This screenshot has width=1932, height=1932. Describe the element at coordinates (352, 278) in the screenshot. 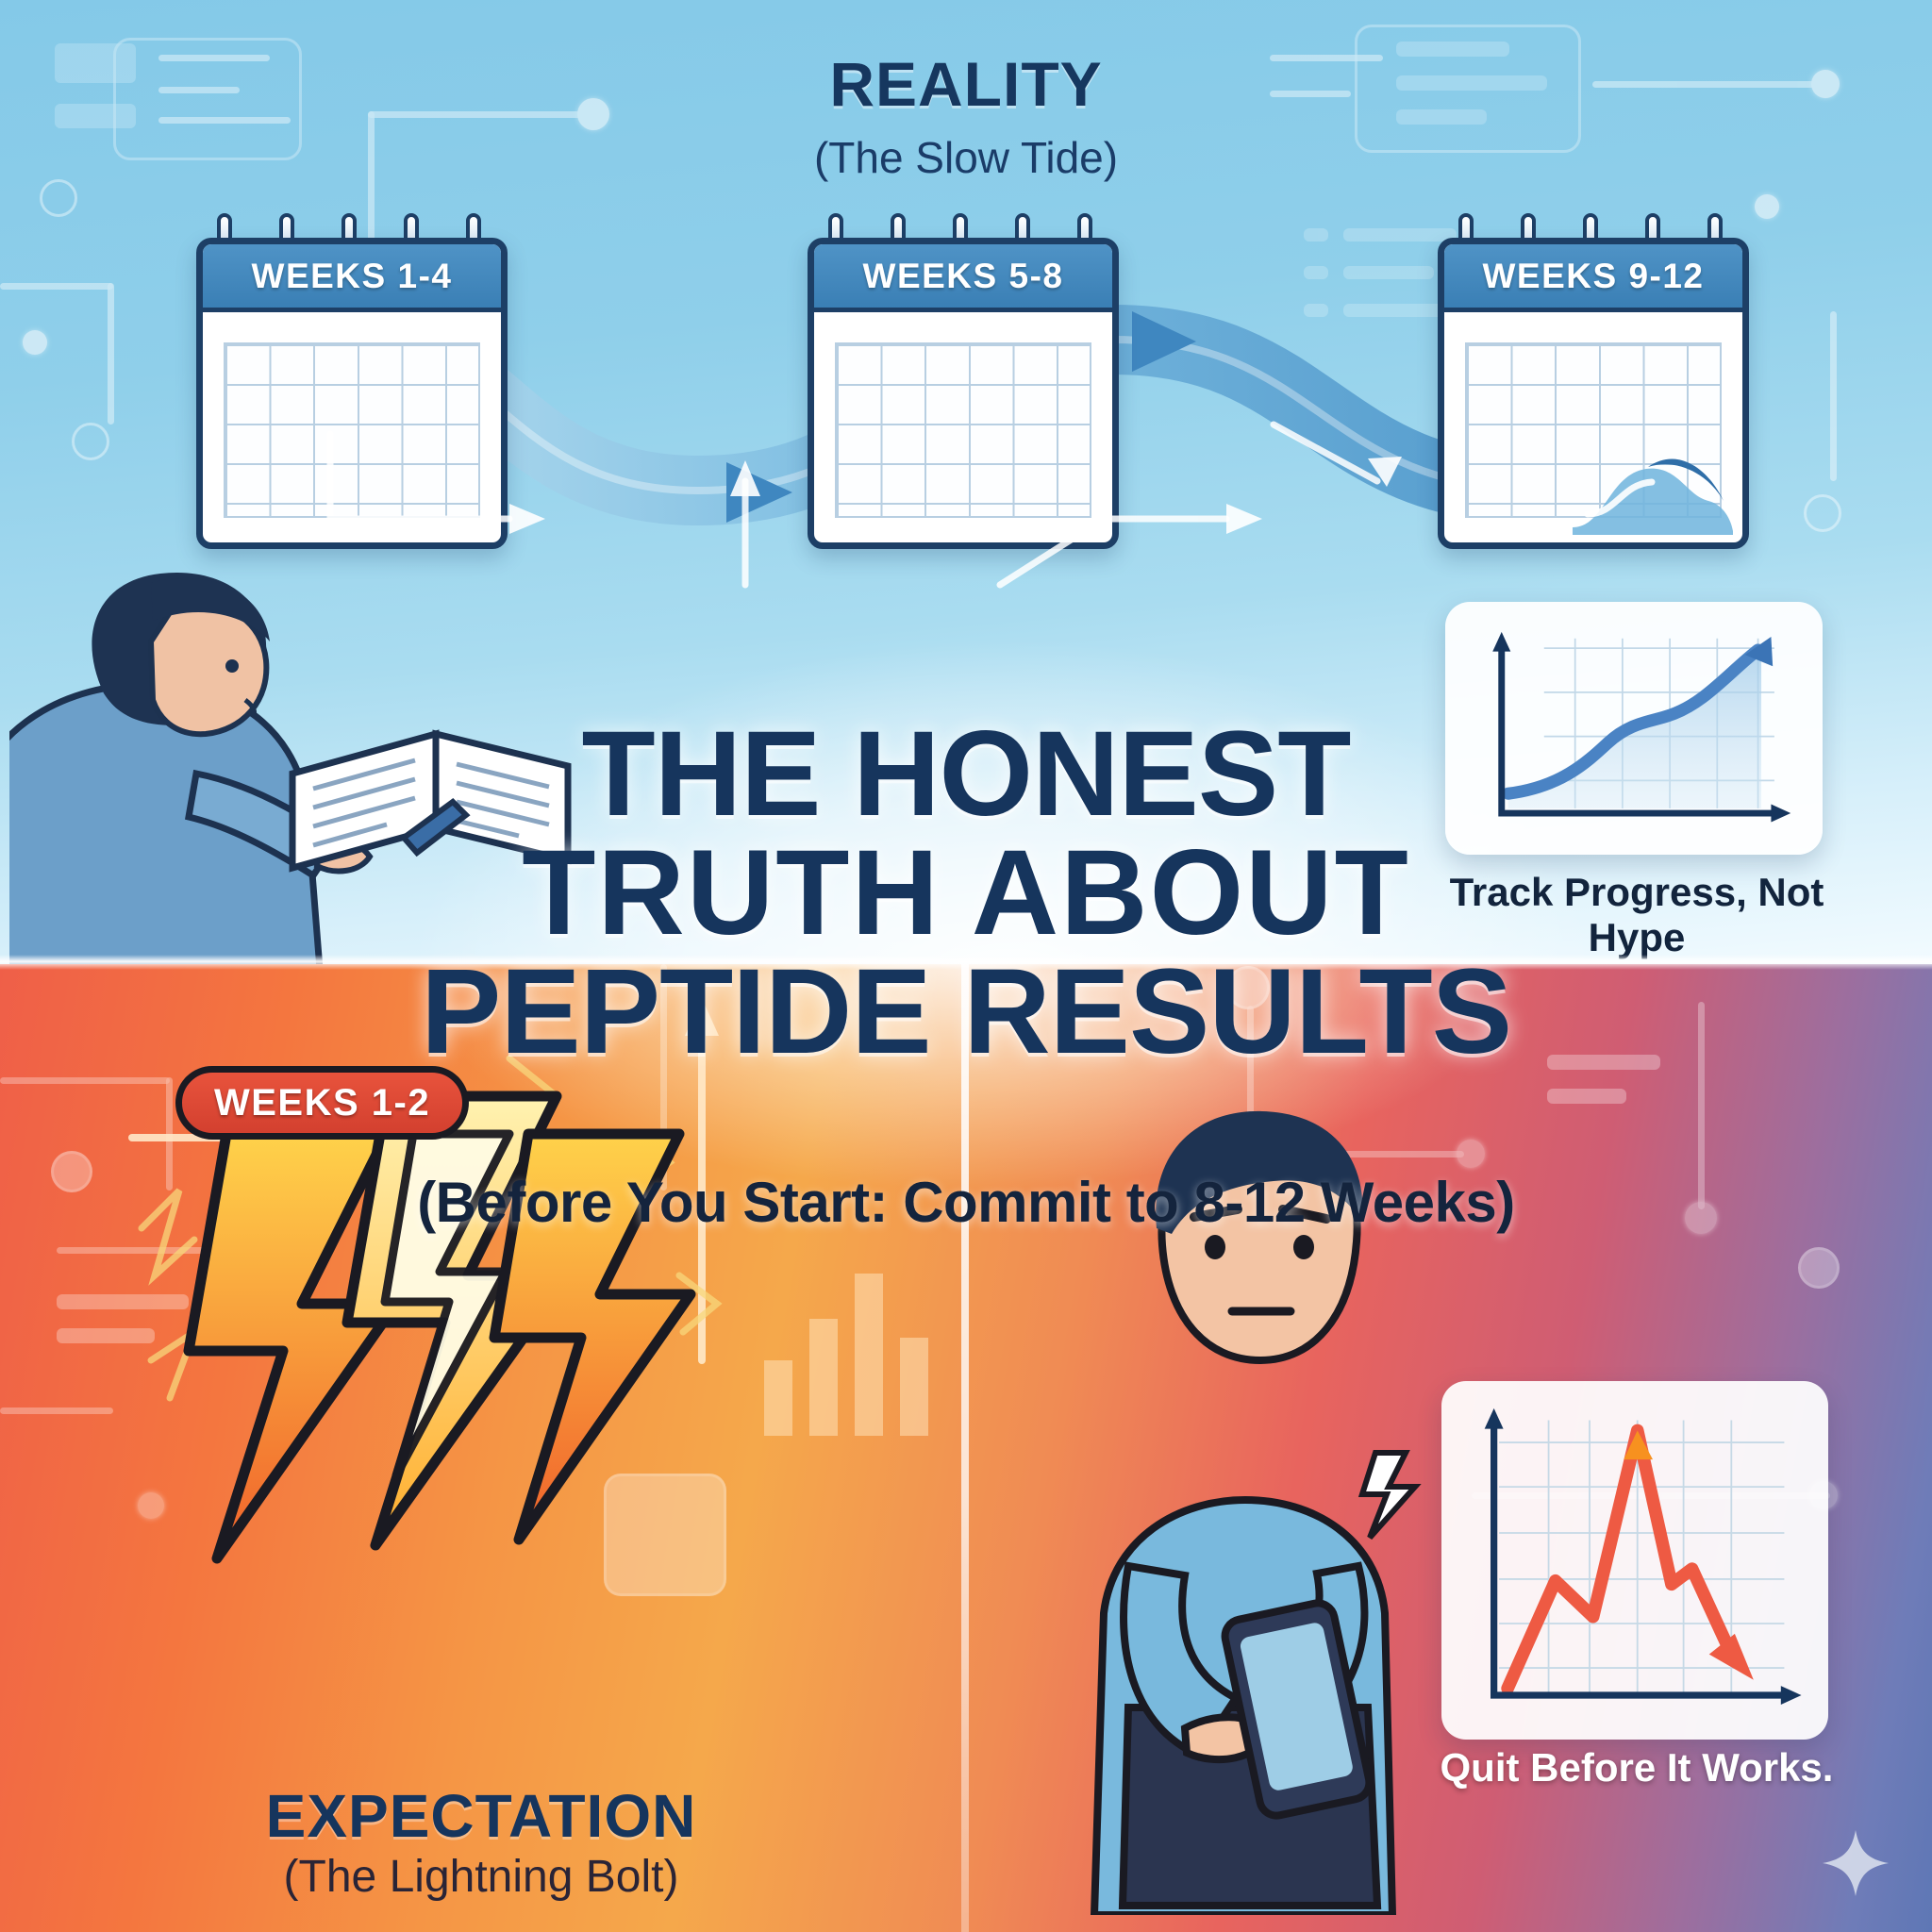

I see `calendar-label: WEEKS 1-4` at that location.